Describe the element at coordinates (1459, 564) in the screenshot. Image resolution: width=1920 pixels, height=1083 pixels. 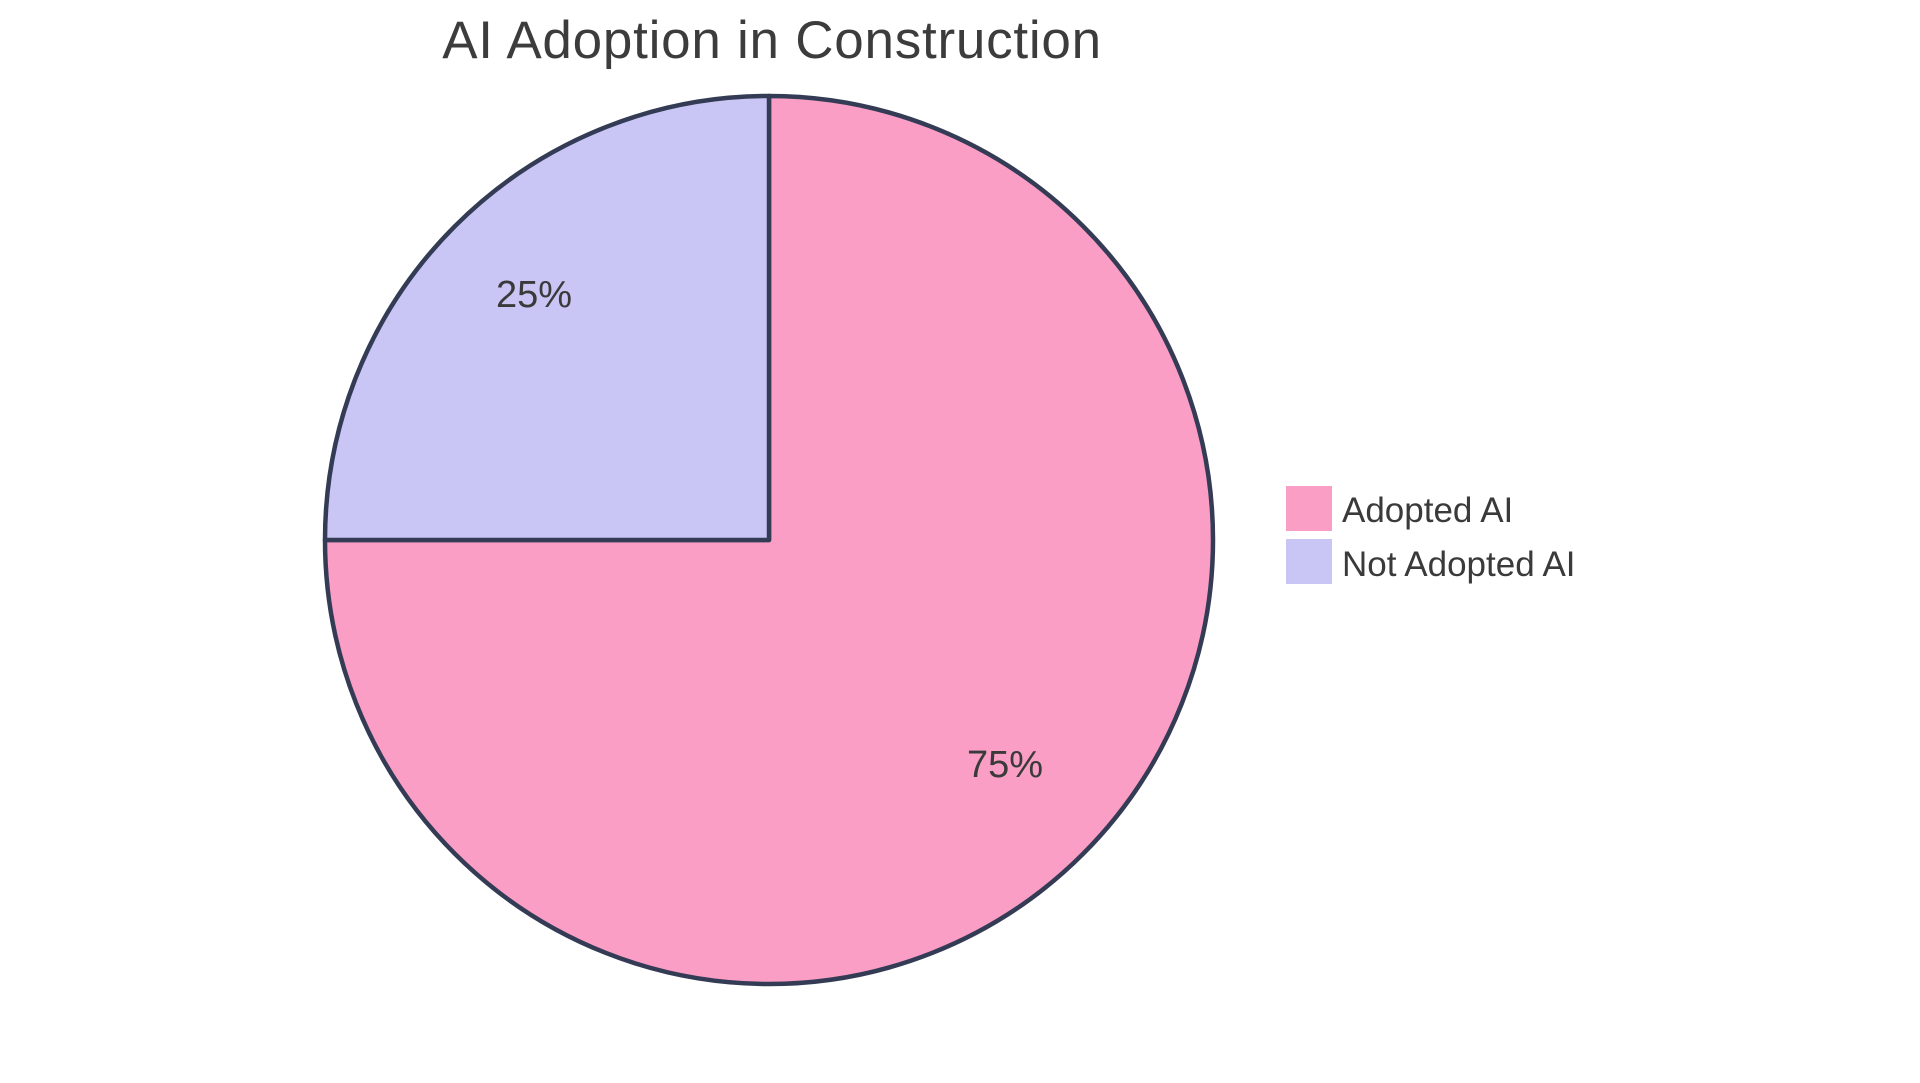
I see `svg-text: Not Adopted AI` at that location.